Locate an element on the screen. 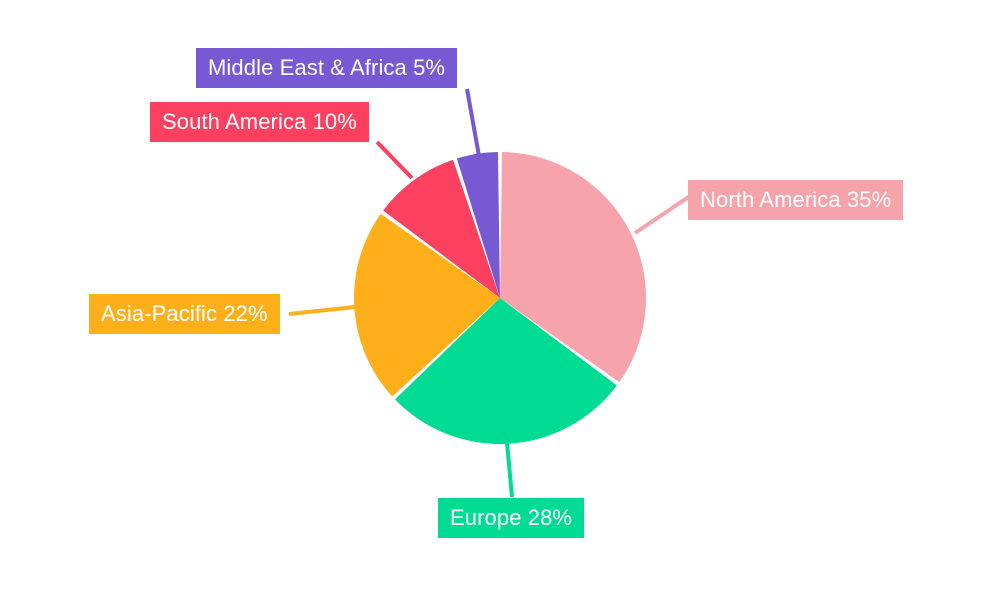 Image resolution: width=1000 pixels, height=600 pixels. pie-label-north-america: North America 35% is located at coordinates (796, 200).